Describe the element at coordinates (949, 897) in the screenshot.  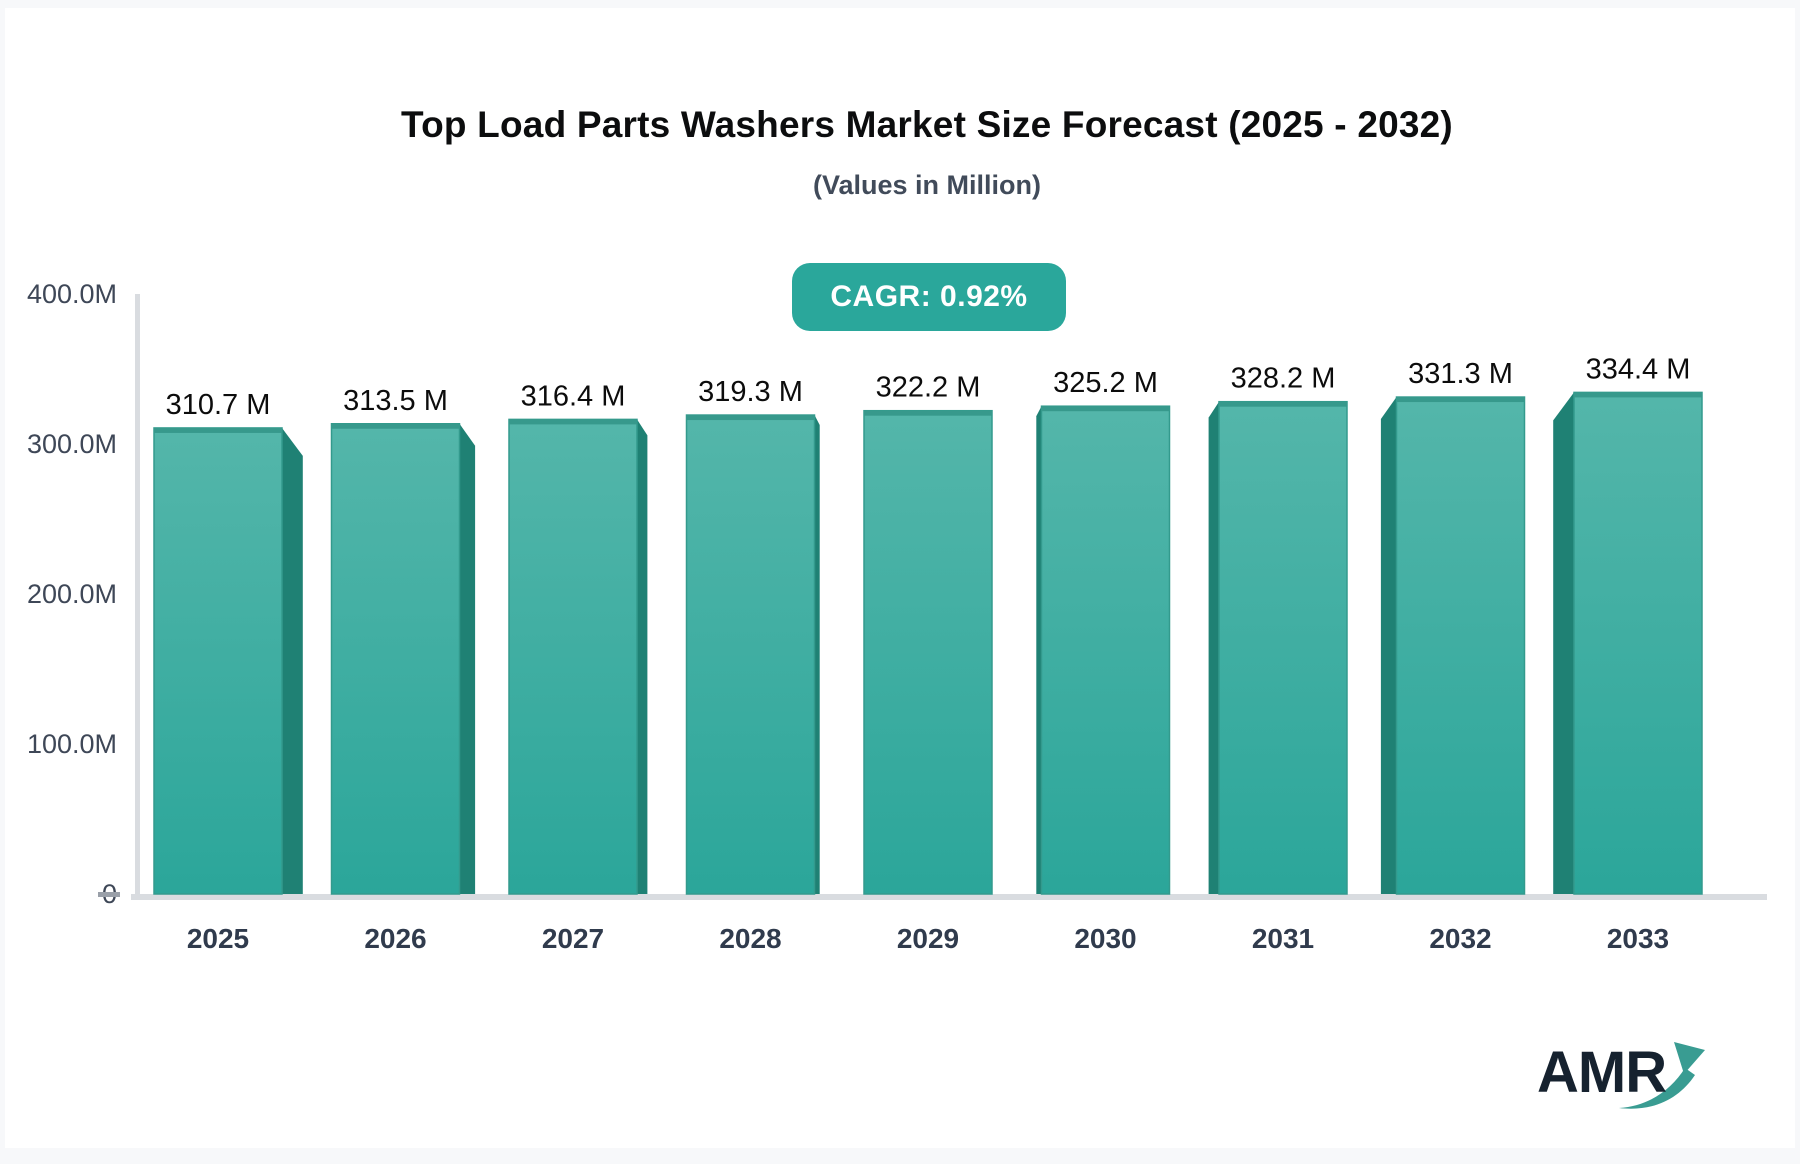
I see `x-axis-line` at that location.